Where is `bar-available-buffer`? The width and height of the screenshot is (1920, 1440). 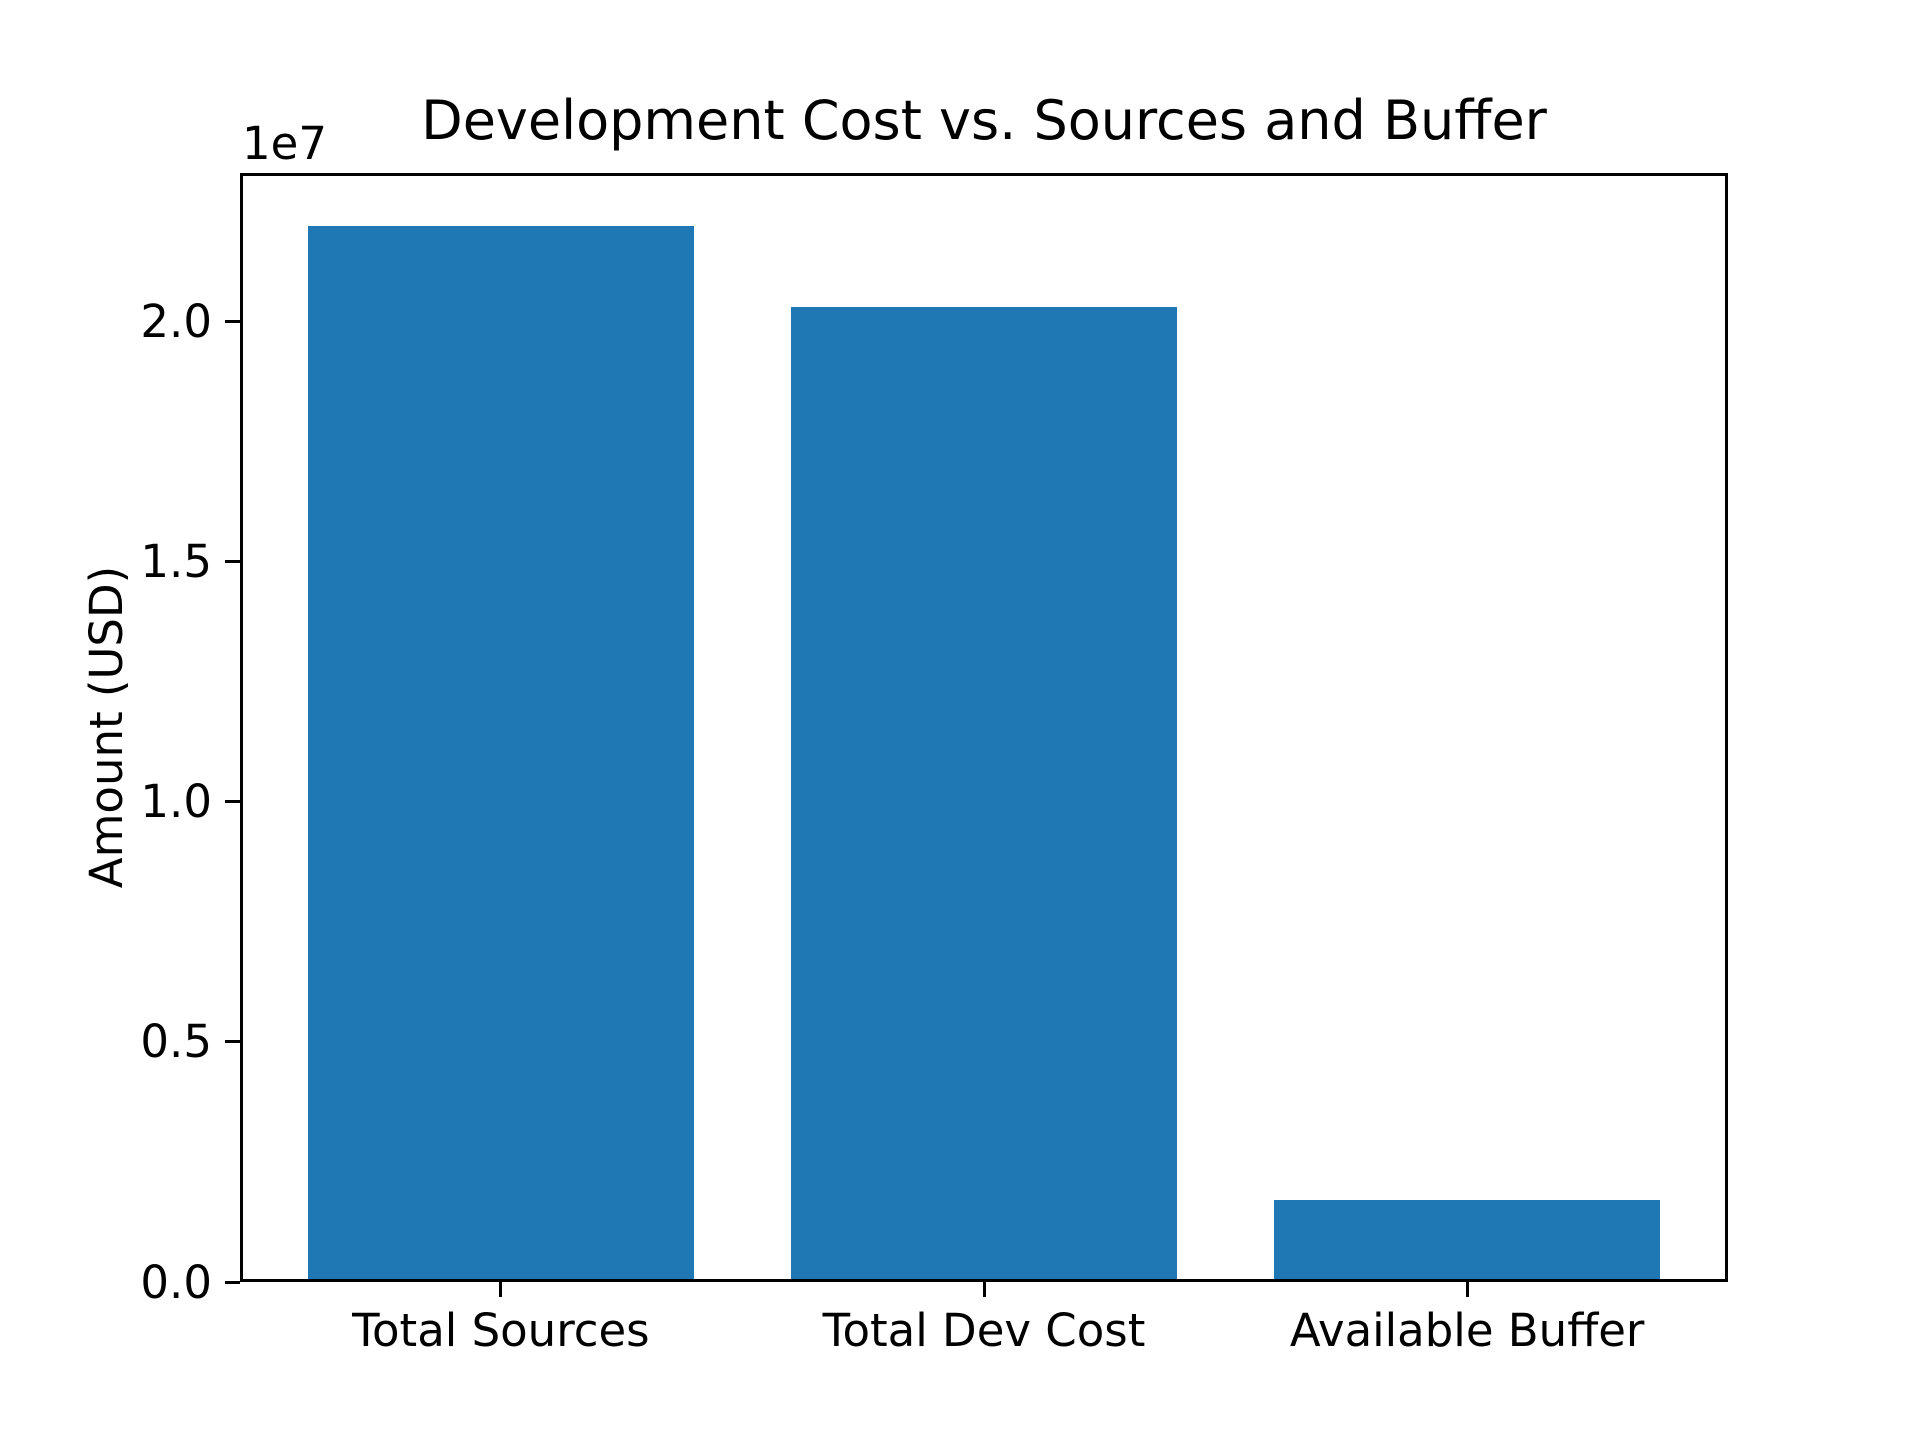 bar-available-buffer is located at coordinates (1467, 1239).